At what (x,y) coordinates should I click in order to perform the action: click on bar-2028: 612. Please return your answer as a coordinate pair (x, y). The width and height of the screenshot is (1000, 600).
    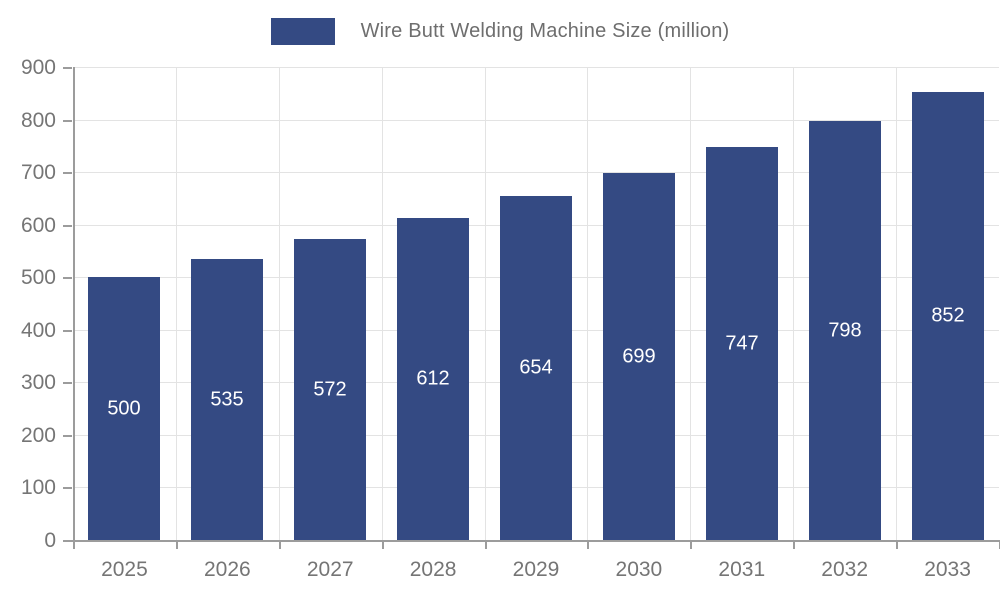
    Looking at the image, I should click on (433, 379).